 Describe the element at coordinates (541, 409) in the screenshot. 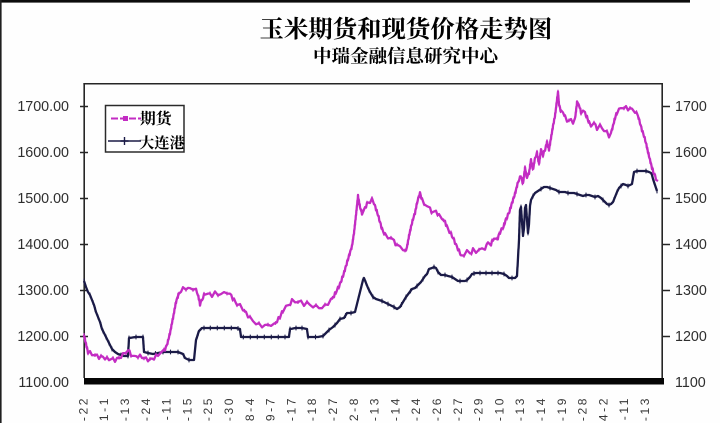

I see `svg-text: 3-14` at that location.